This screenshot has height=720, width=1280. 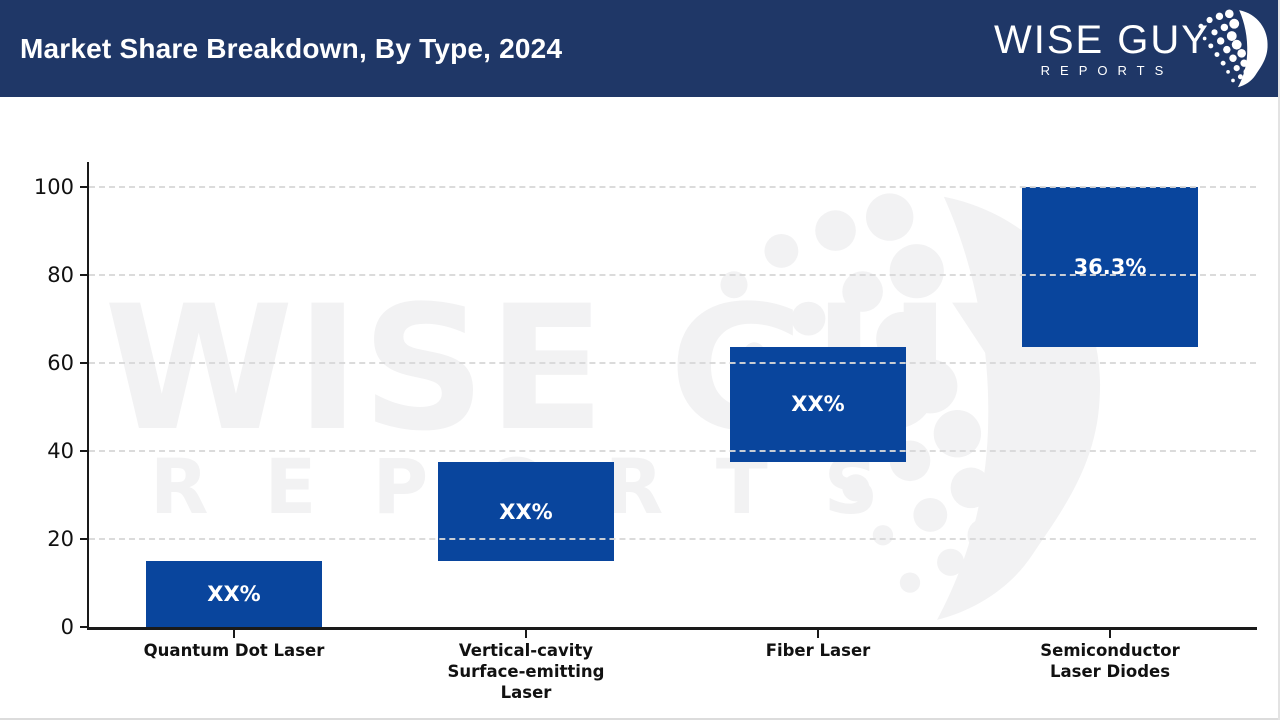 What do you see at coordinates (53, 187) in the screenshot?
I see `y-axis-tick-label: 100` at bounding box center [53, 187].